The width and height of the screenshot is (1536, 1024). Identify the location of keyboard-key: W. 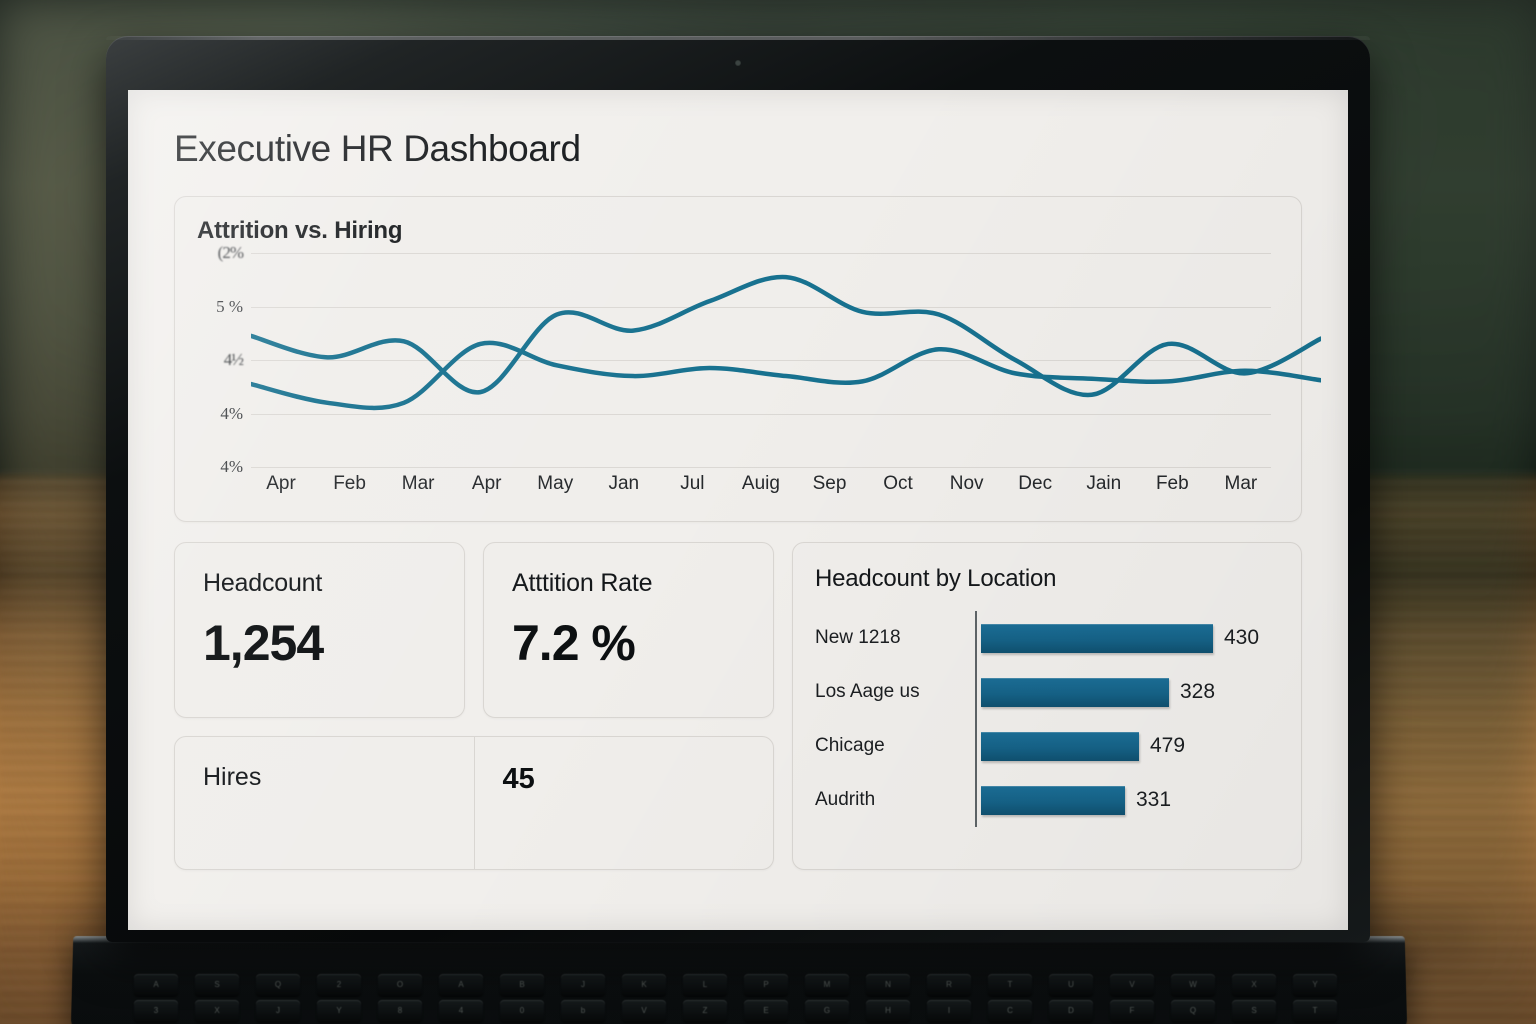
(1193, 985).